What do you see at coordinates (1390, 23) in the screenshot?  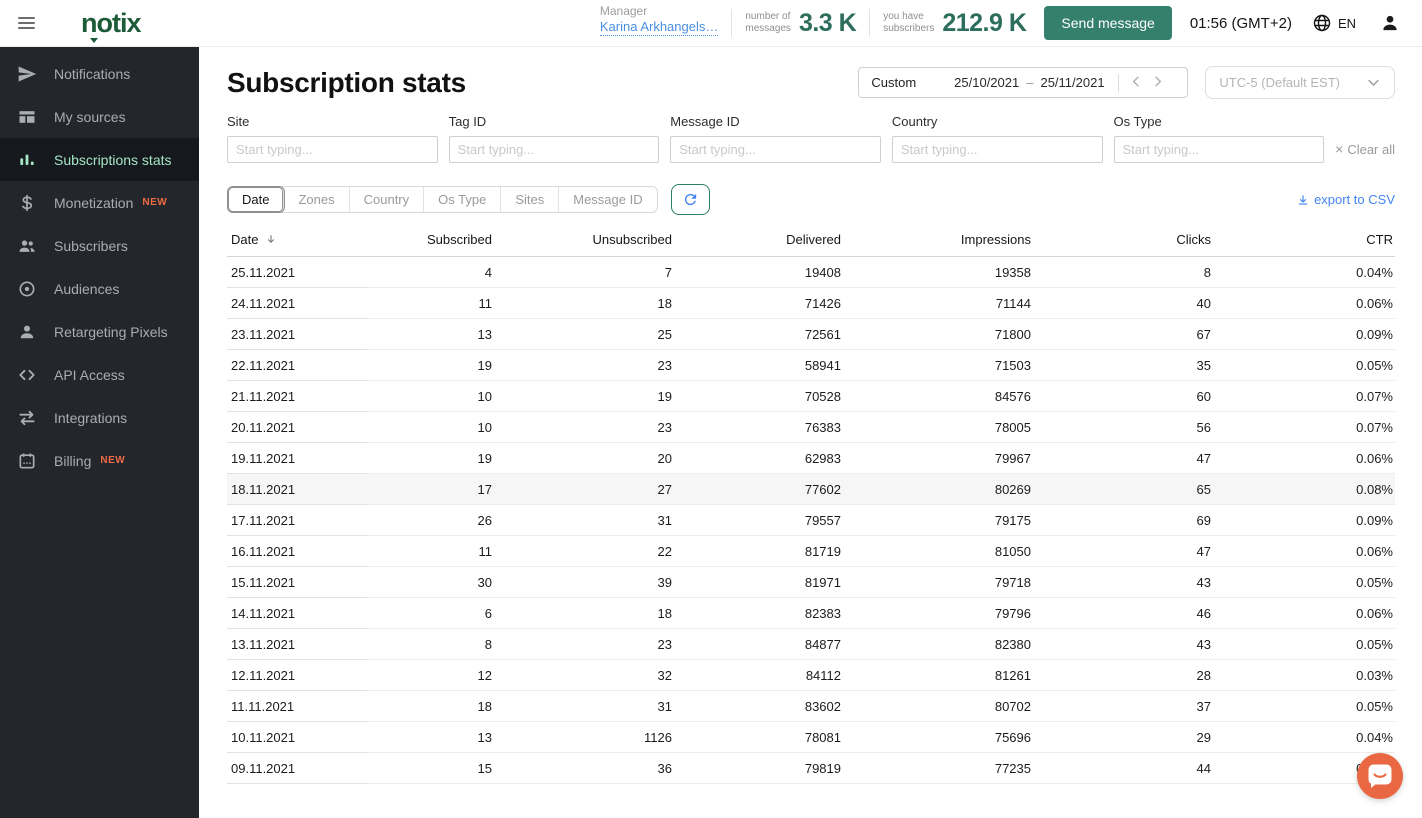 I see `user-account-icon` at bounding box center [1390, 23].